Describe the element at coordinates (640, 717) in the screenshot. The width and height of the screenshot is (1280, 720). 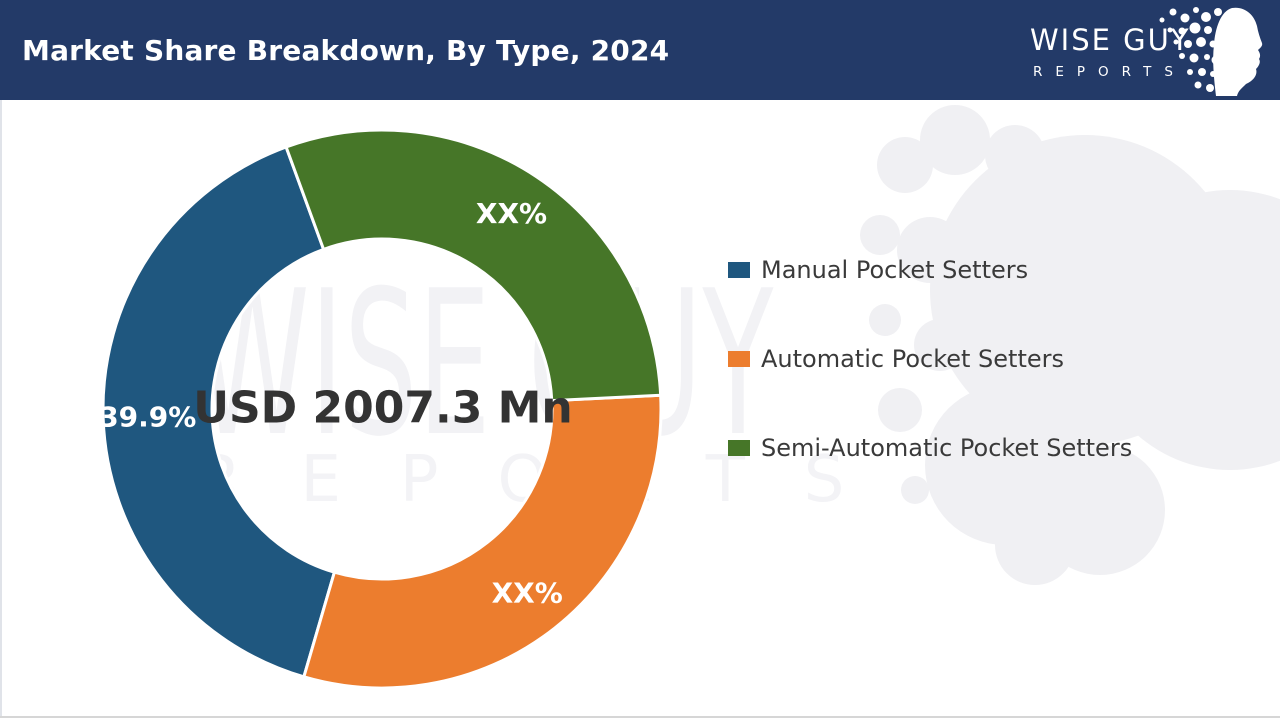
I see `content-bottom-divider` at that location.